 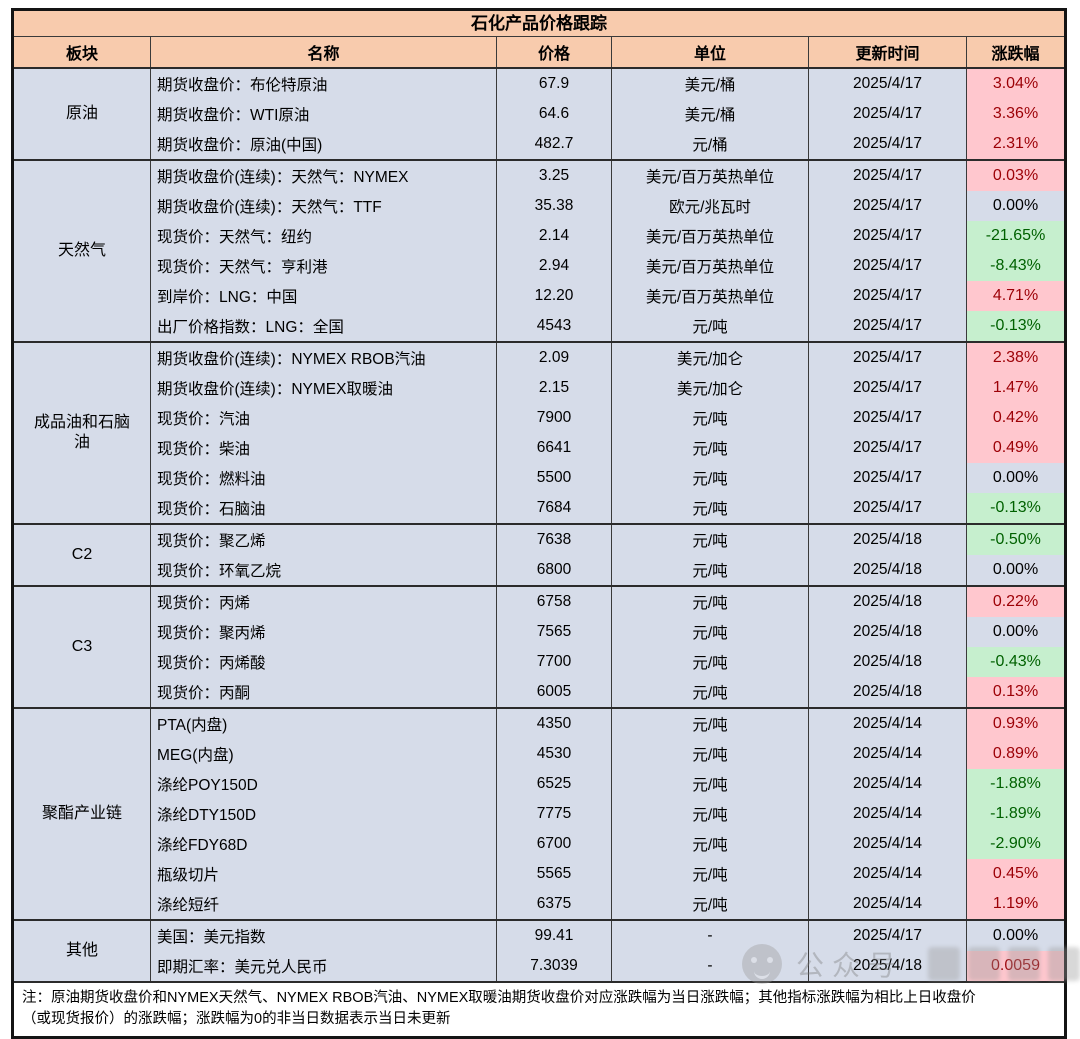 What do you see at coordinates (202, 845) in the screenshot?
I see `name-cell: 涤纶FDY68D` at bounding box center [202, 845].